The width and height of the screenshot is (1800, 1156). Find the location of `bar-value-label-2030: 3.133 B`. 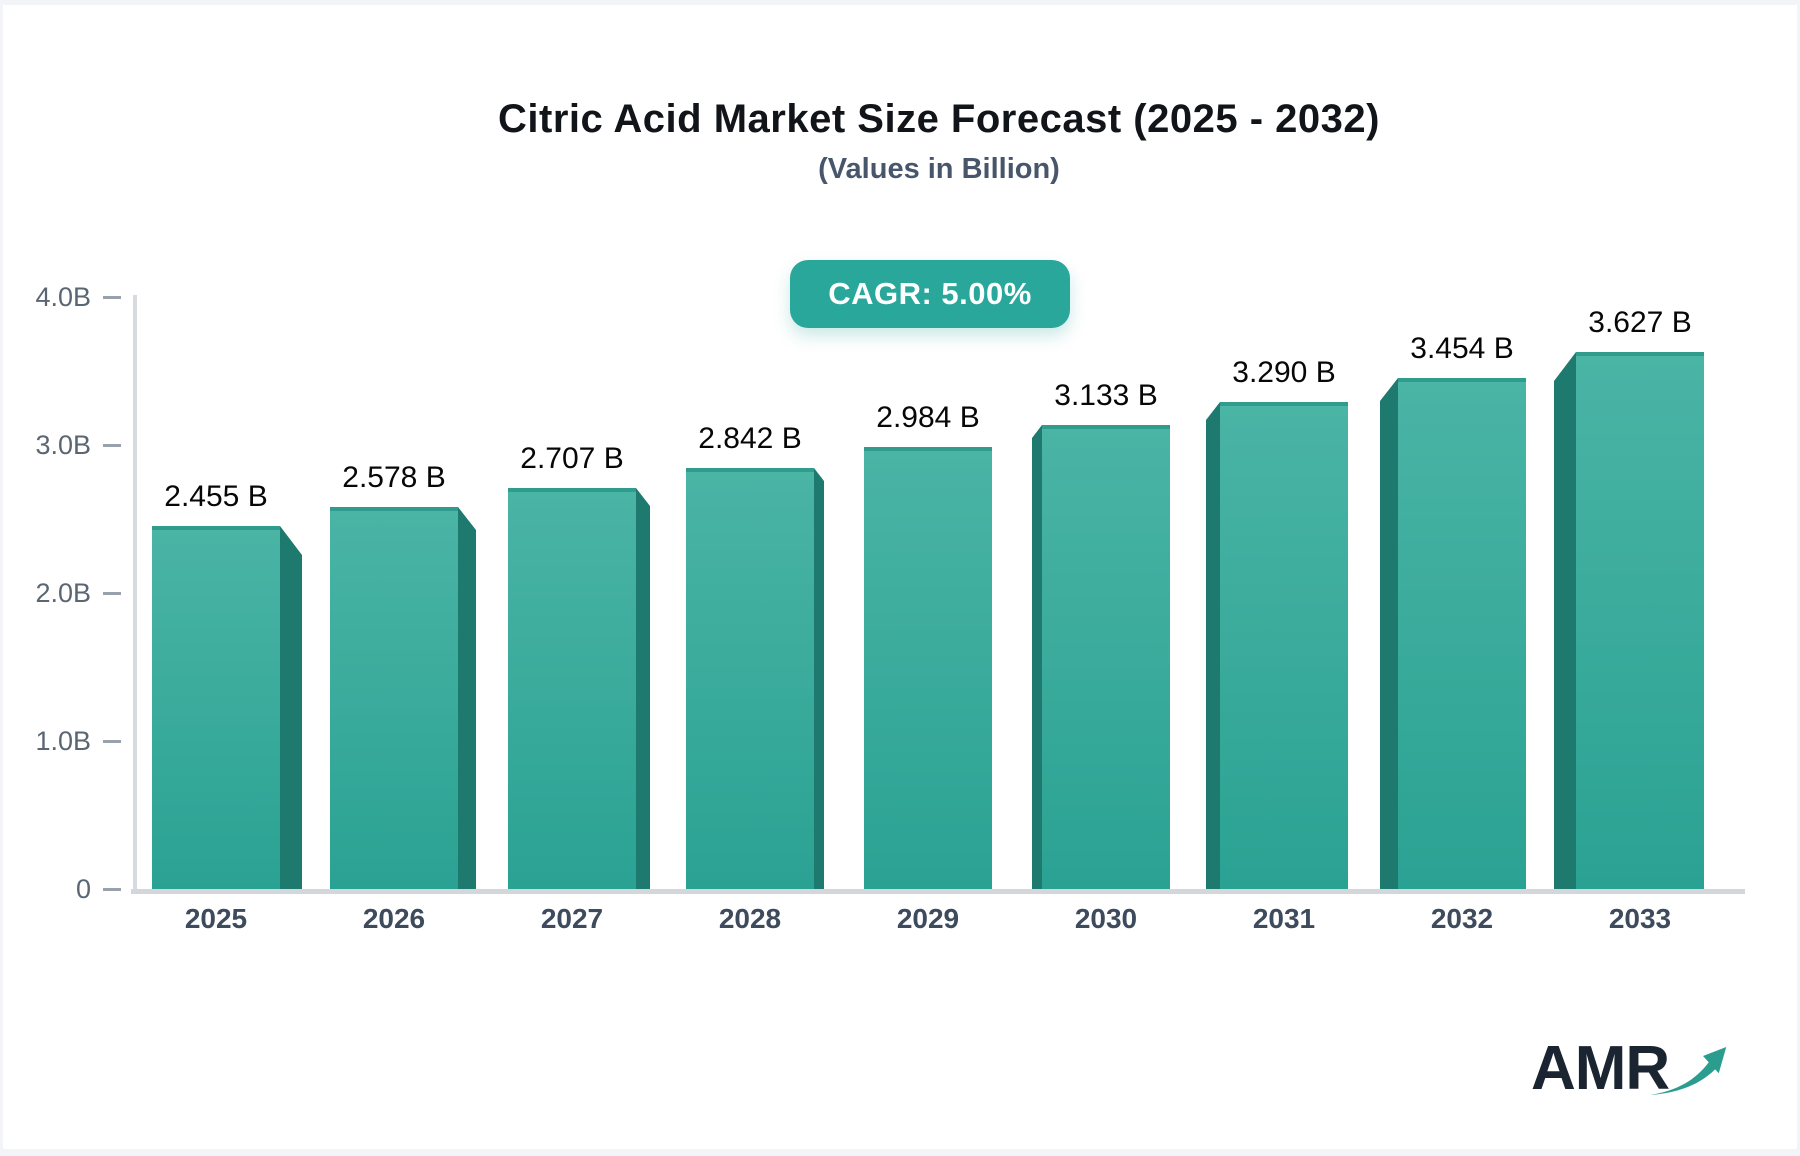

bar-value-label-2030: 3.133 B is located at coordinates (1106, 395).